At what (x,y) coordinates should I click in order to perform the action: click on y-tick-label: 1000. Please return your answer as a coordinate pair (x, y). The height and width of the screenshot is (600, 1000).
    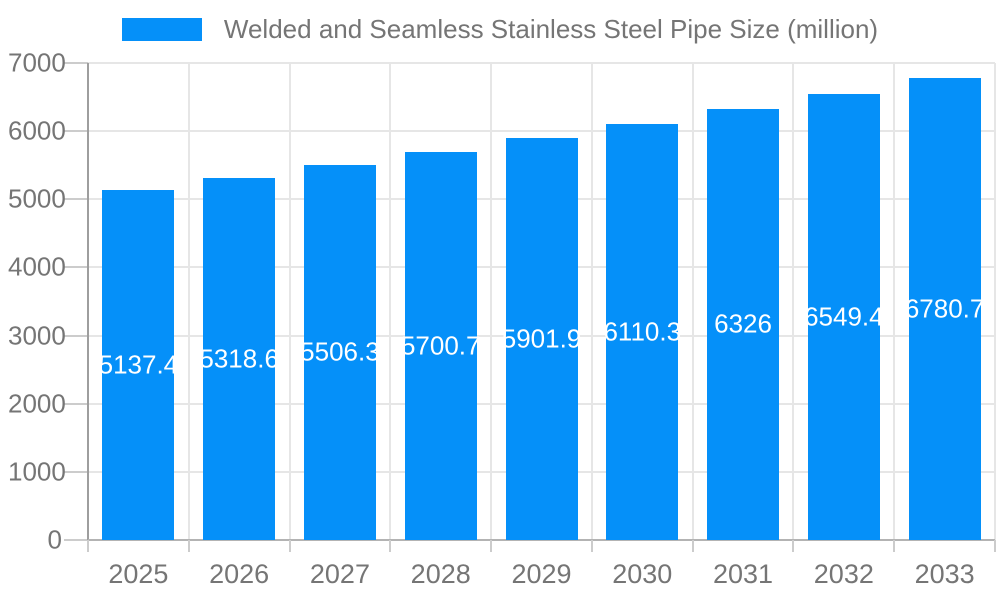
    Looking at the image, I should click on (37, 471).